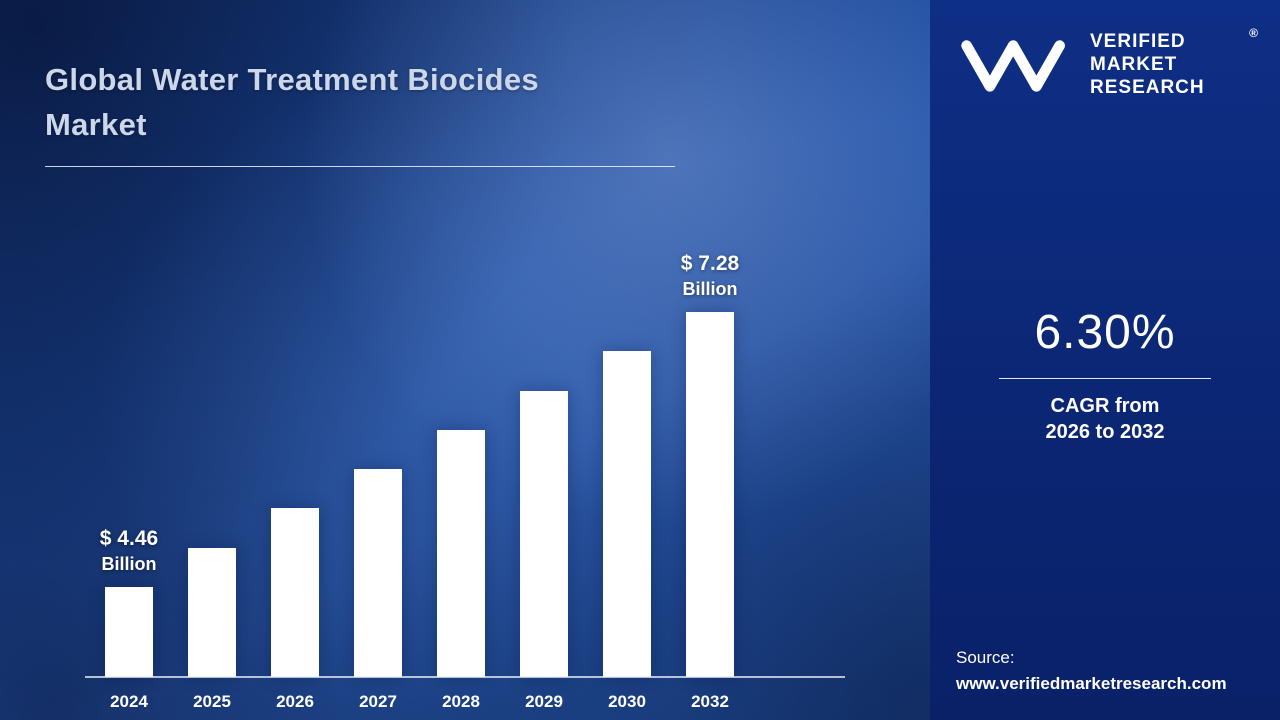 The image size is (1280, 720). Describe the element at coordinates (1013, 66) in the screenshot. I see `vmr-monogram-icon` at that location.